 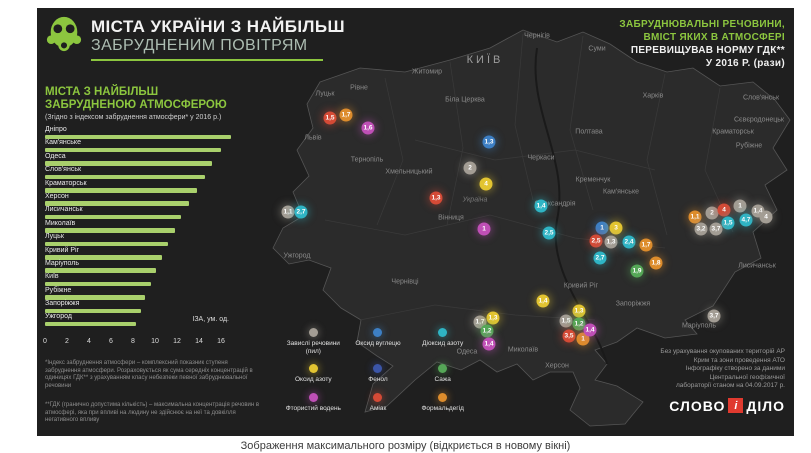 What do you see at coordinates (629, 242) in the screenshot?
I see `pollution-marker: 2,4` at bounding box center [629, 242].